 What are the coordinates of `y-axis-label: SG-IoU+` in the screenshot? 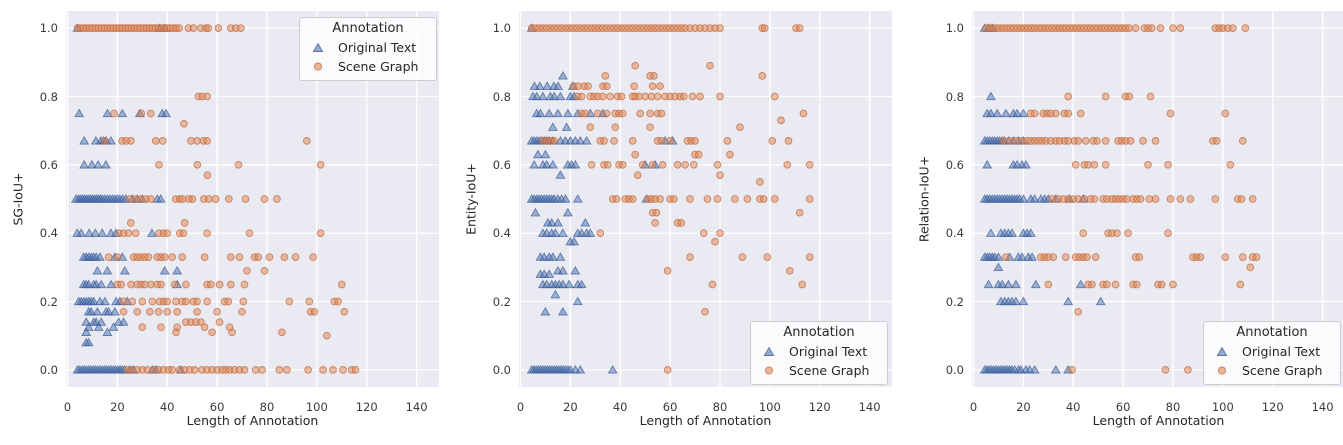 It's located at (18, 199).